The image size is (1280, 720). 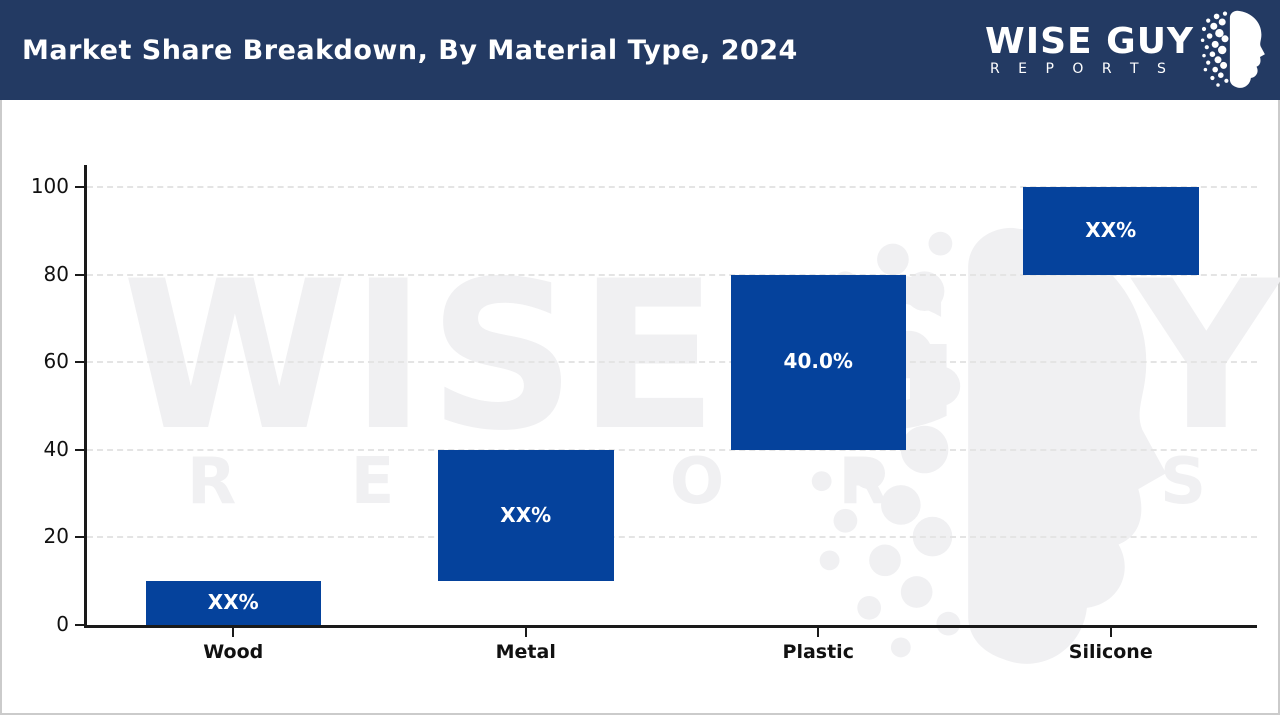 I want to click on bar-plastic, so click(x=818, y=362).